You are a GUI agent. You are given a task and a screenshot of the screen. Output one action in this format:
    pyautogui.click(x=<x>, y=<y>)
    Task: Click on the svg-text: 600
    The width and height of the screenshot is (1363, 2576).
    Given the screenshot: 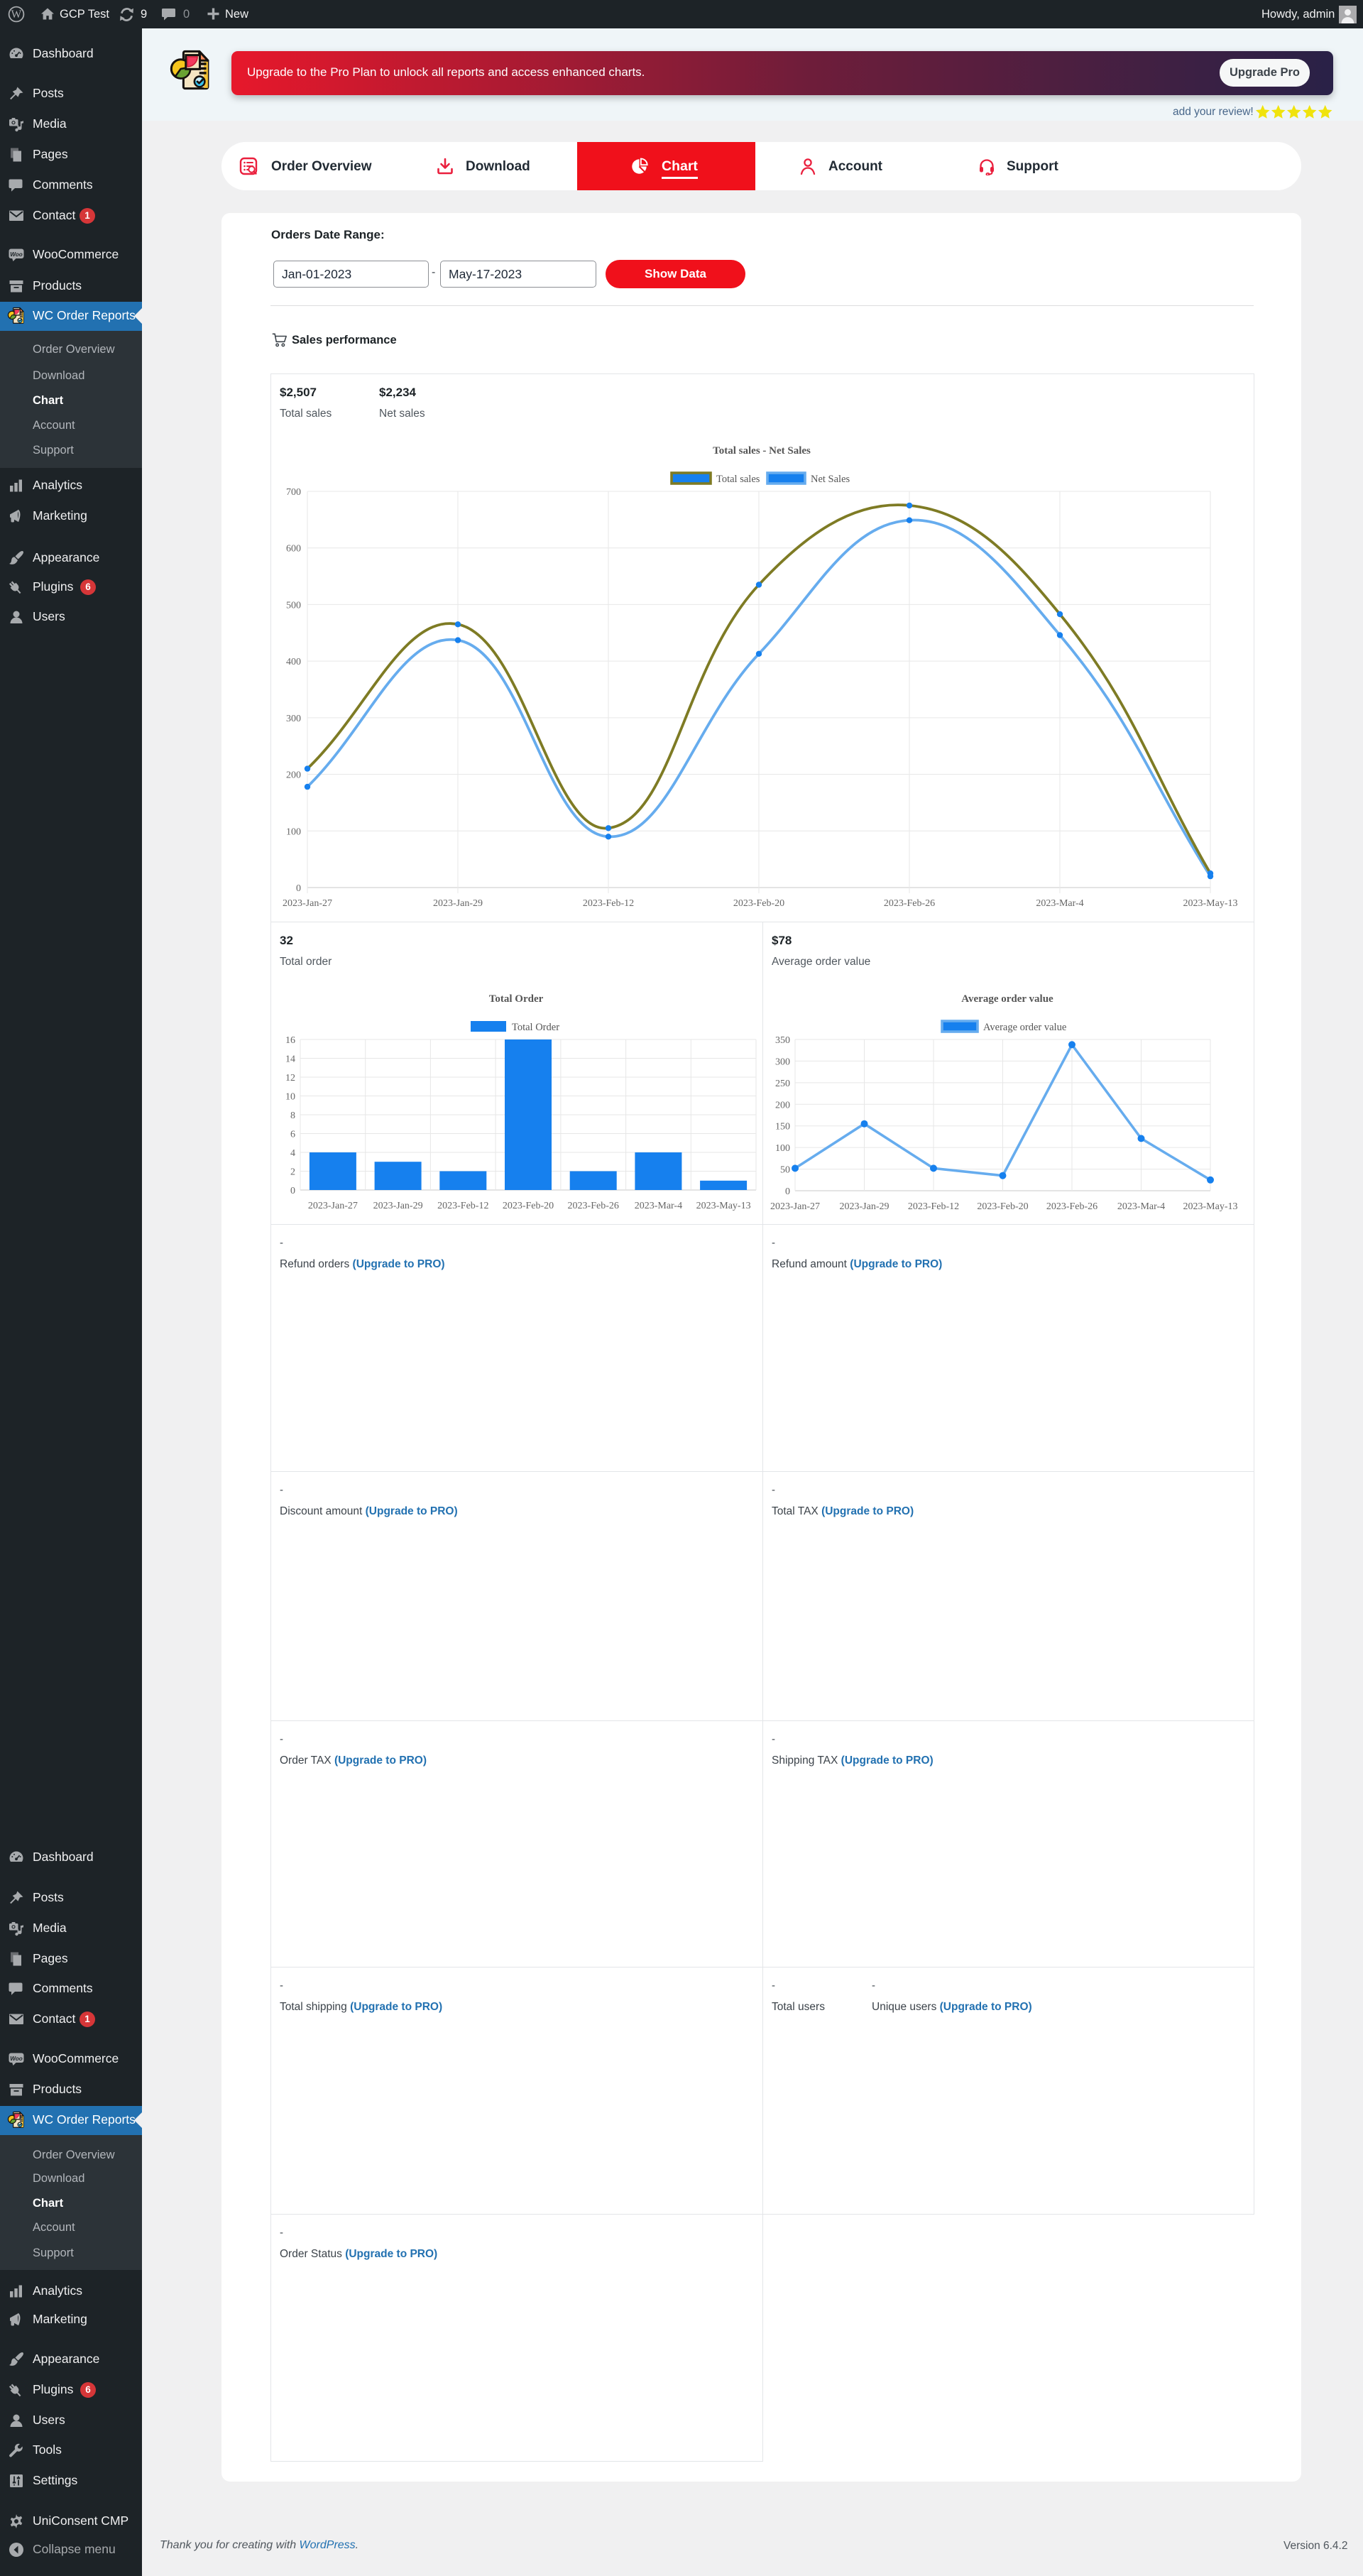 What is the action you would take?
    pyautogui.click(x=293, y=549)
    